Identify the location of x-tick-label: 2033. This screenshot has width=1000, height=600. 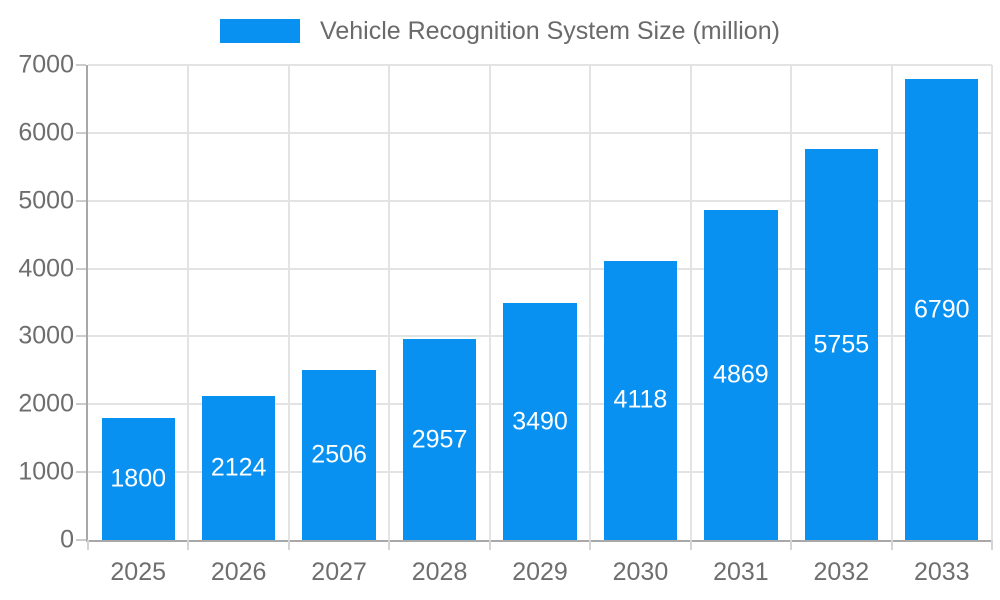
(941, 572).